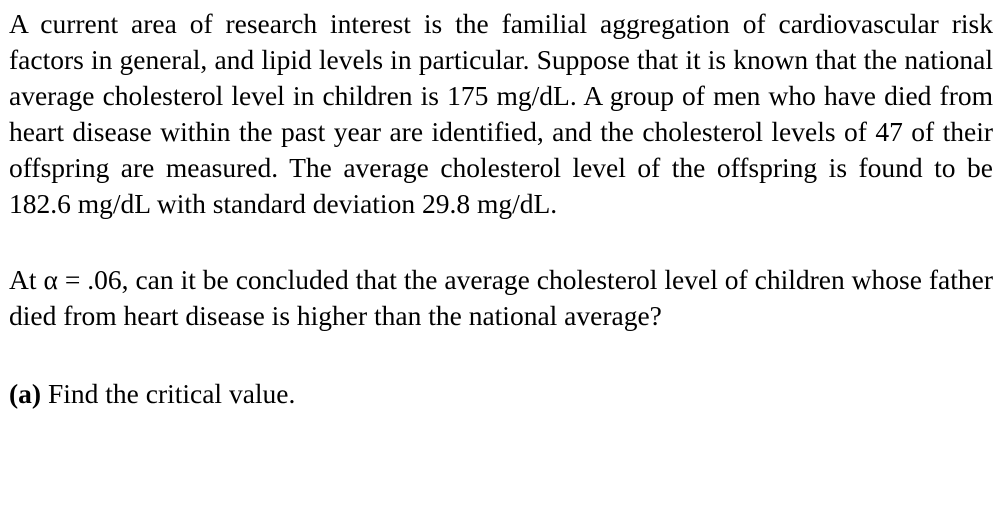 The width and height of the screenshot is (1000, 512). I want to click on question-text-before-alpha: At, so click(26, 279).